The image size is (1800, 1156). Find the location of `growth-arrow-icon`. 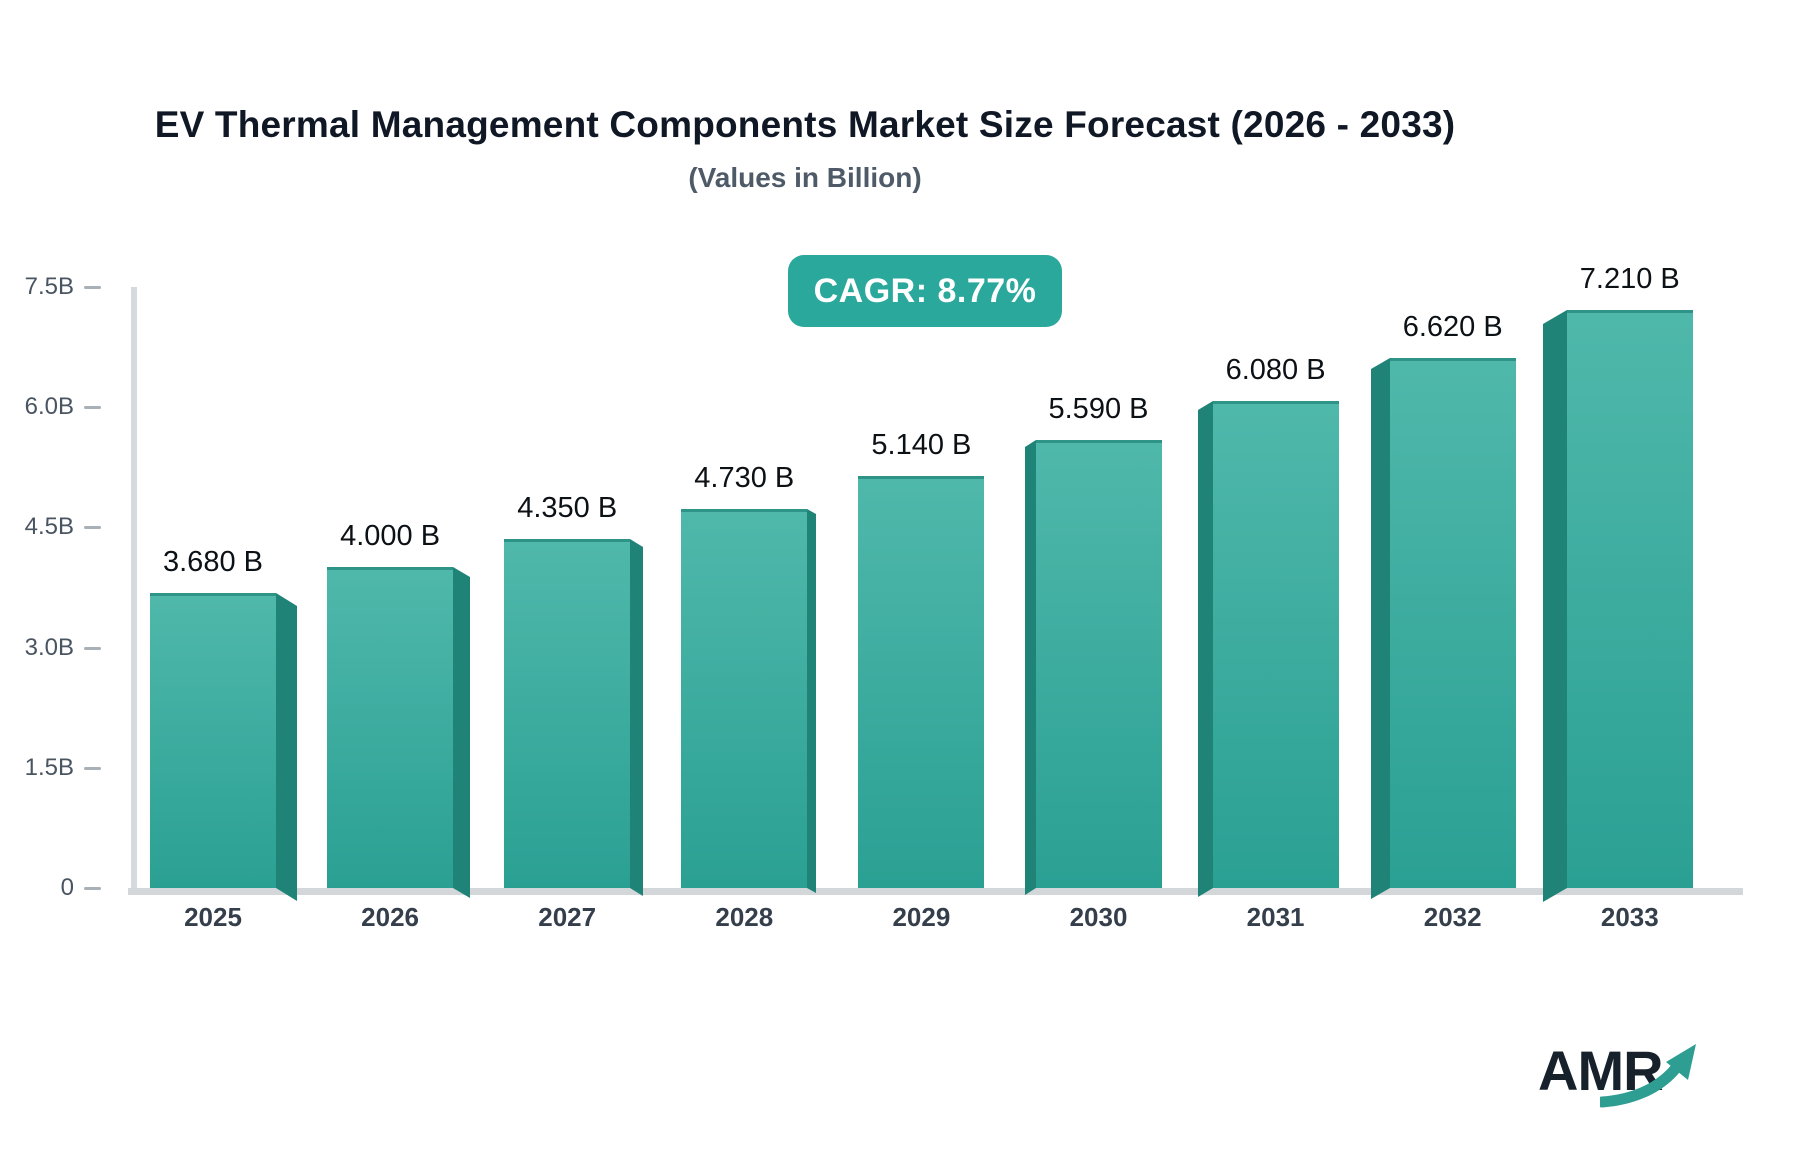

growth-arrow-icon is located at coordinates (1648, 1076).